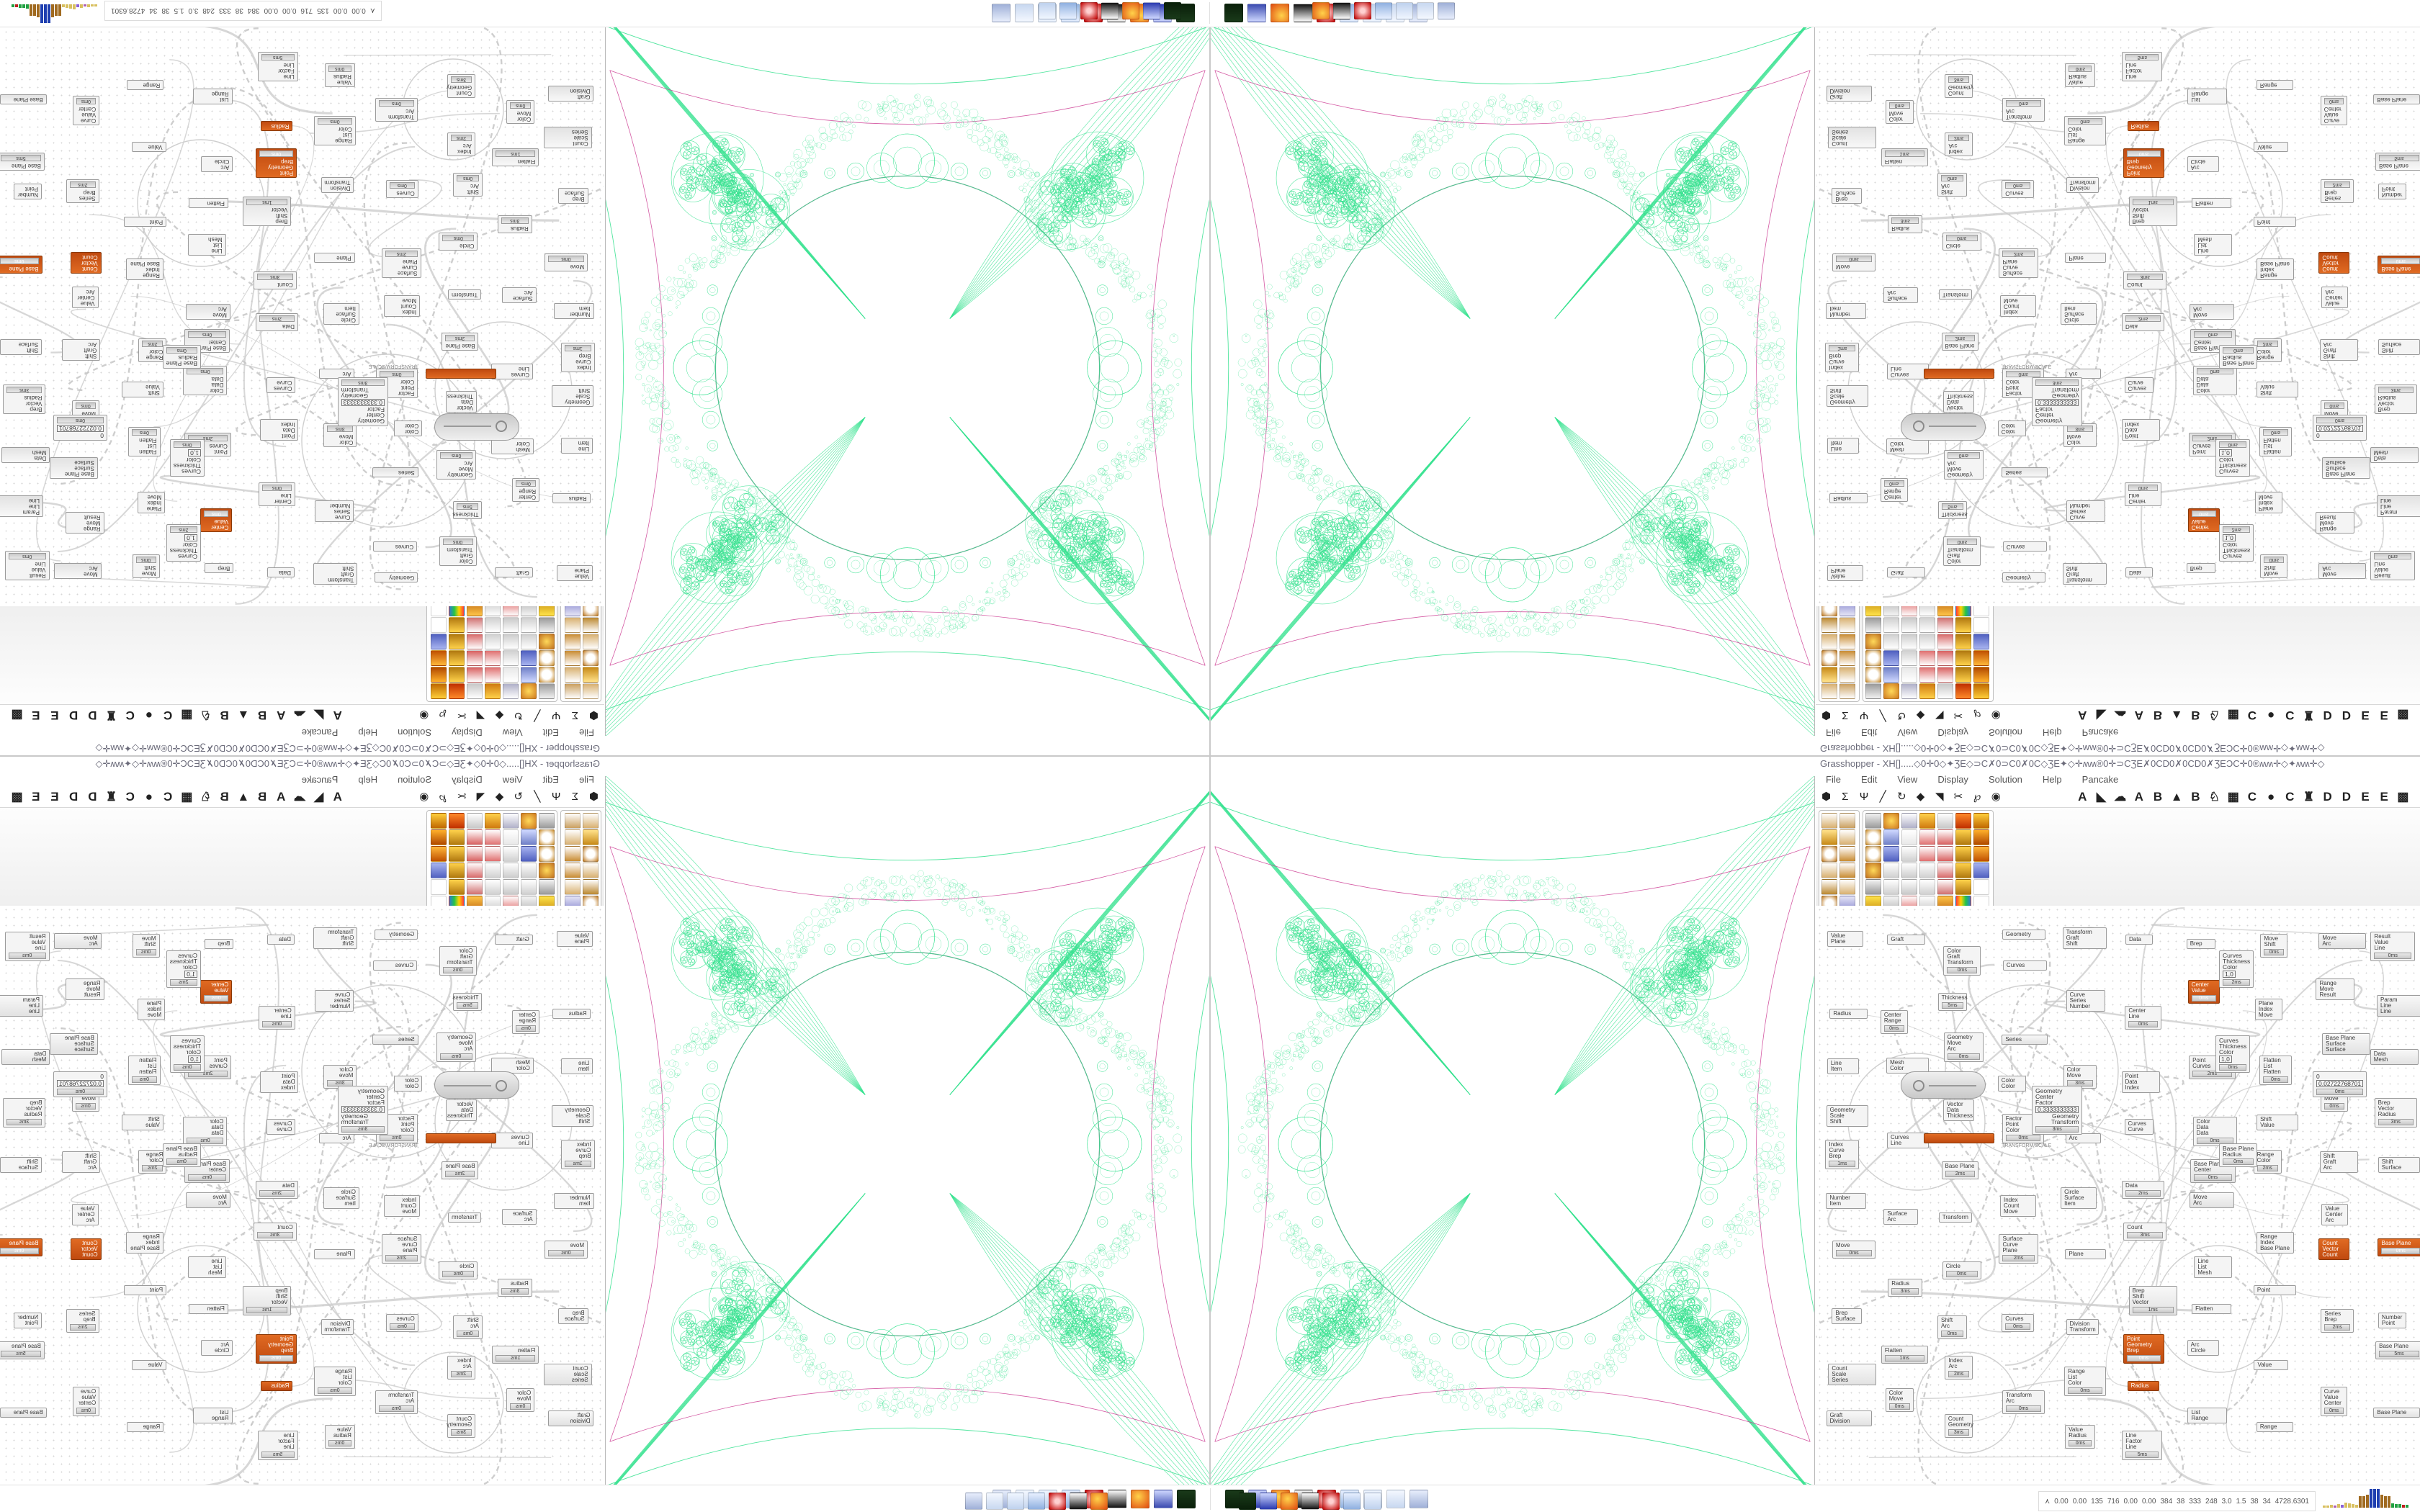 This screenshot has height=1512, width=2420. What do you see at coordinates (572, 396) in the screenshot?
I see `canvas-component: Geometry Scale Shift` at bounding box center [572, 396].